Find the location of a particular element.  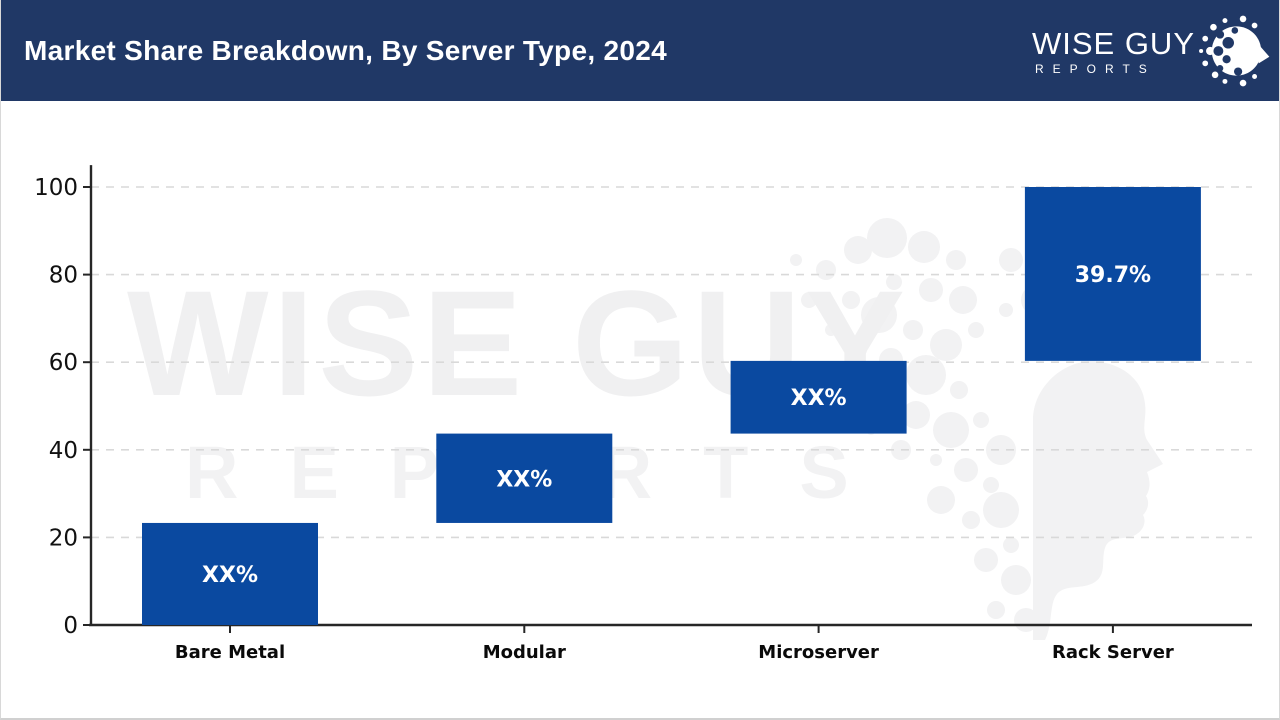

bar-modular is located at coordinates (524, 478).